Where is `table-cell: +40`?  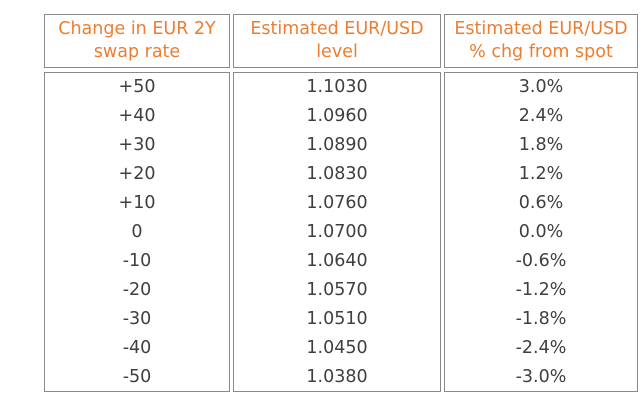
table-cell: +40 is located at coordinates (137, 116).